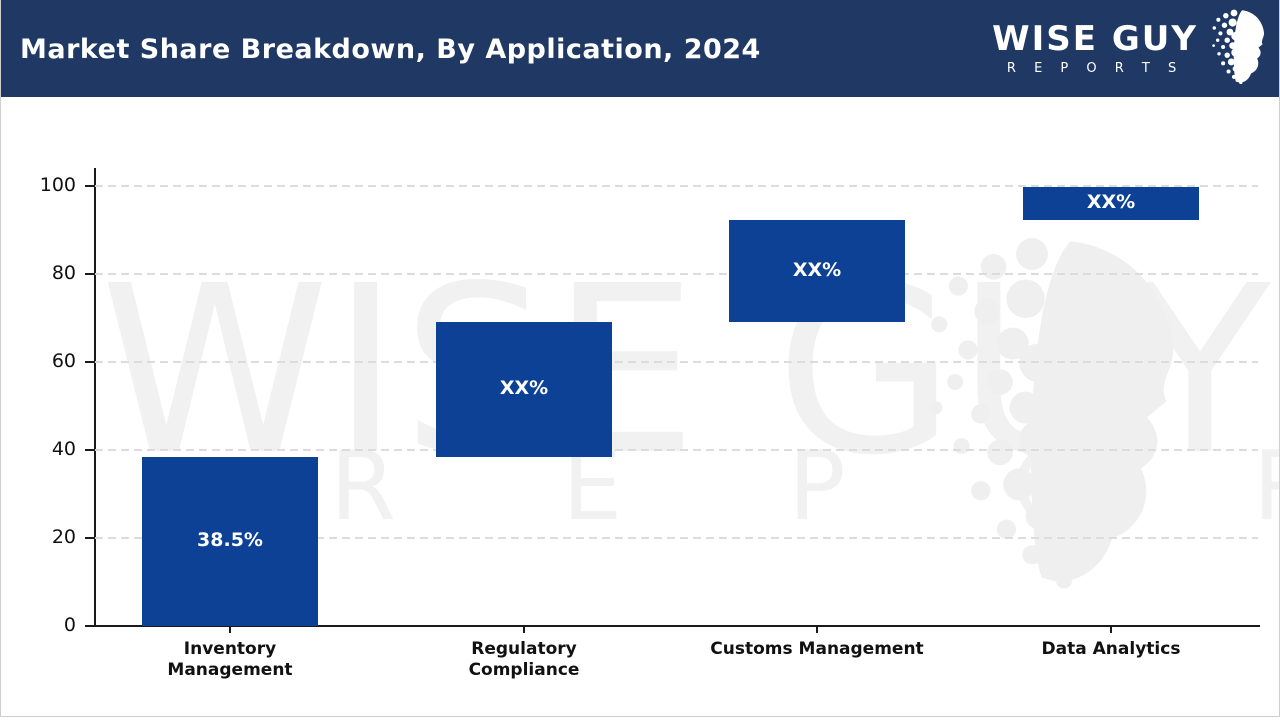 The width and height of the screenshot is (1280, 720). Describe the element at coordinates (63, 537) in the screenshot. I see `y-tick-label-20: 20` at that location.